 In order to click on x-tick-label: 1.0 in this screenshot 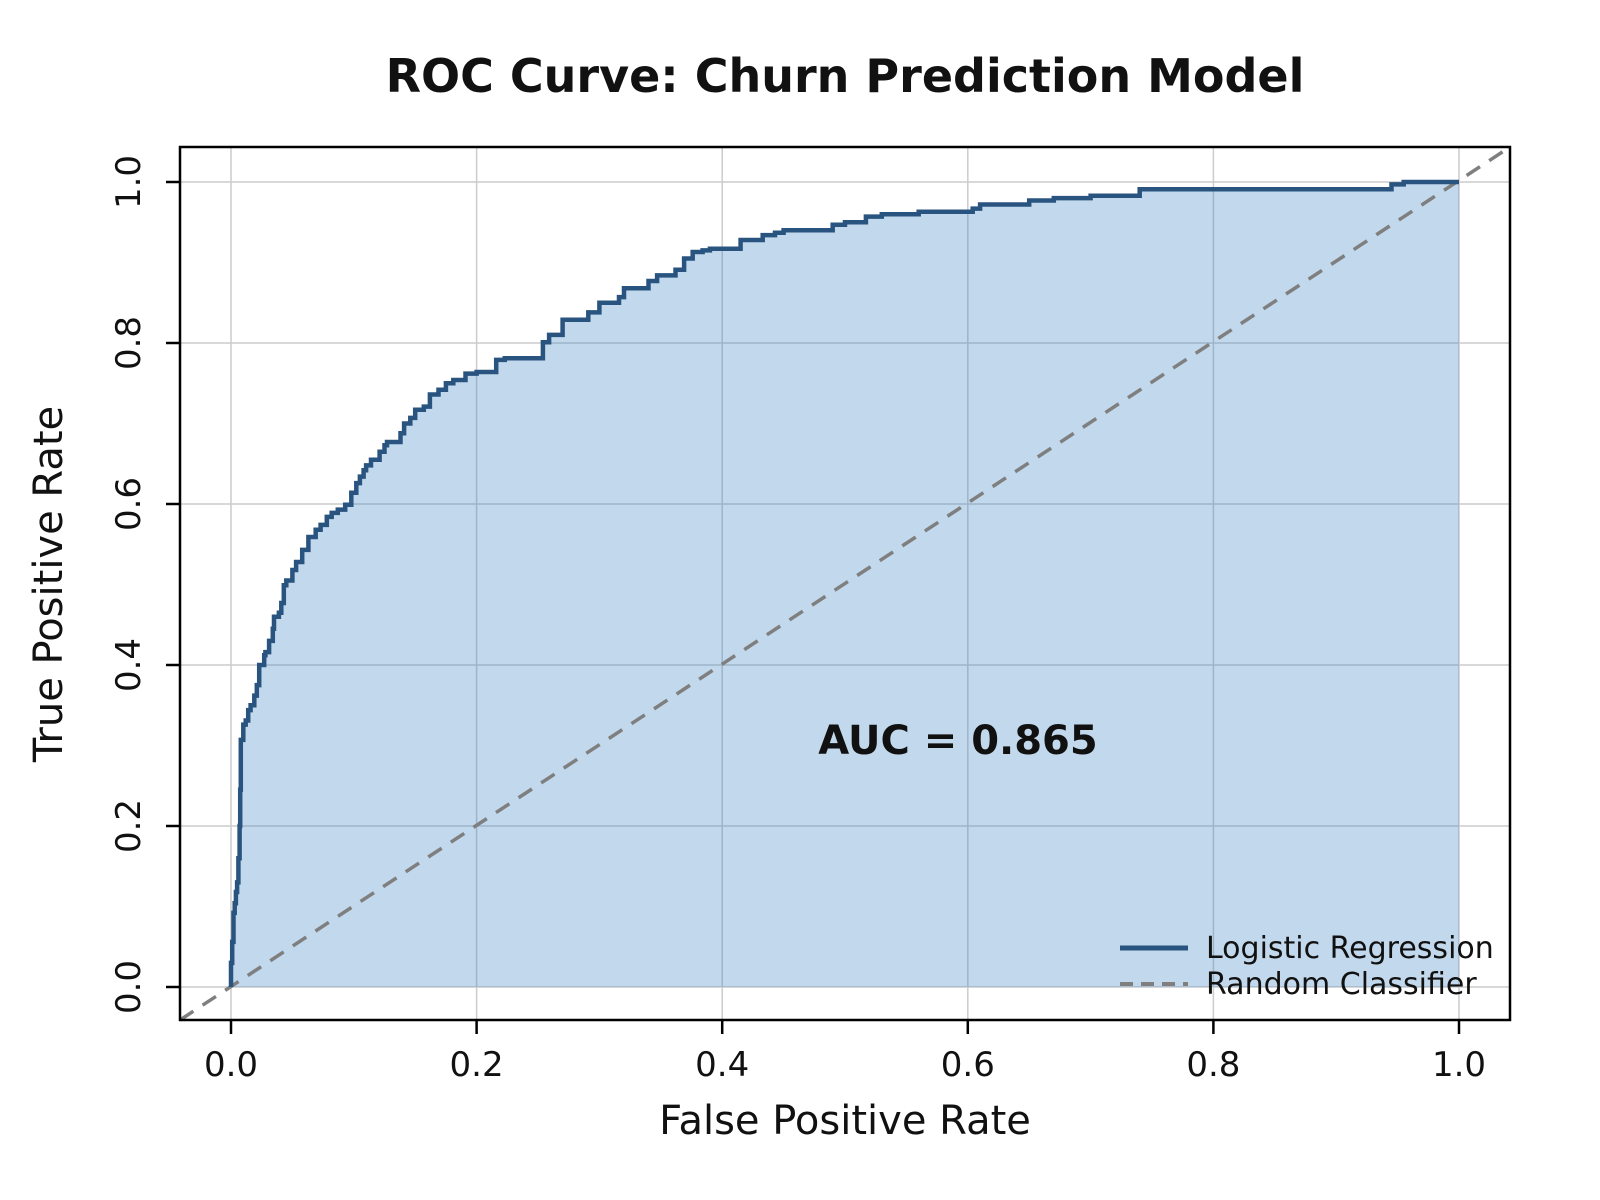, I will do `click(1459, 1065)`.